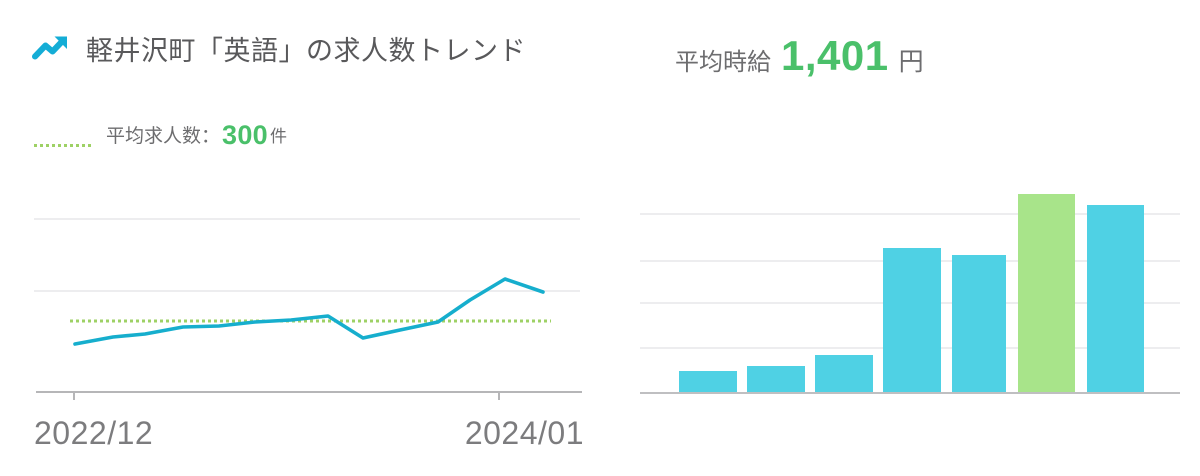 The height and width of the screenshot is (476, 1200). What do you see at coordinates (835, 55) in the screenshot?
I see `wage-value: 1,401` at bounding box center [835, 55].